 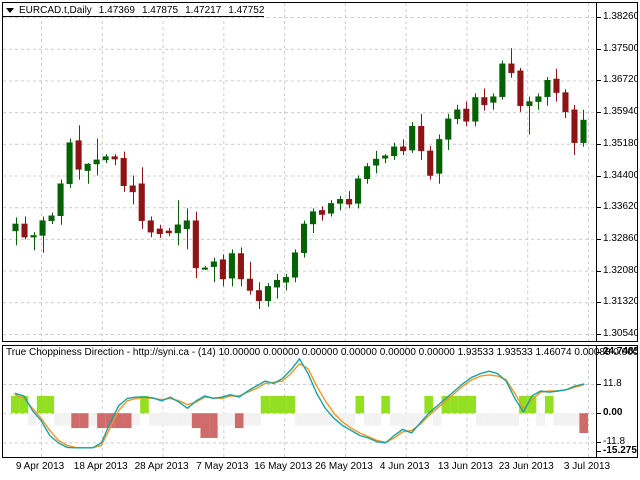 I want to click on price-axis-label: 1.31320, so click(x=620, y=302).